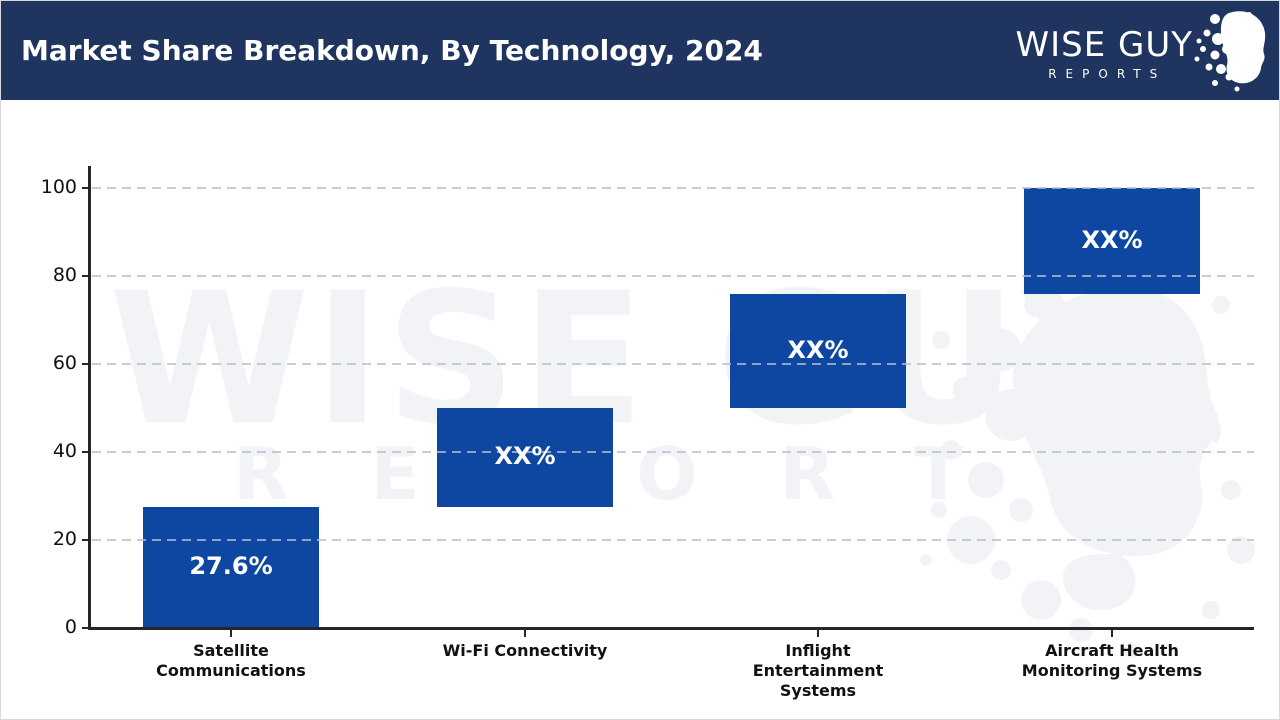 The width and height of the screenshot is (1280, 720). What do you see at coordinates (818, 670) in the screenshot?
I see `x-axis-category-label: Inflight Entertainment Systems` at bounding box center [818, 670].